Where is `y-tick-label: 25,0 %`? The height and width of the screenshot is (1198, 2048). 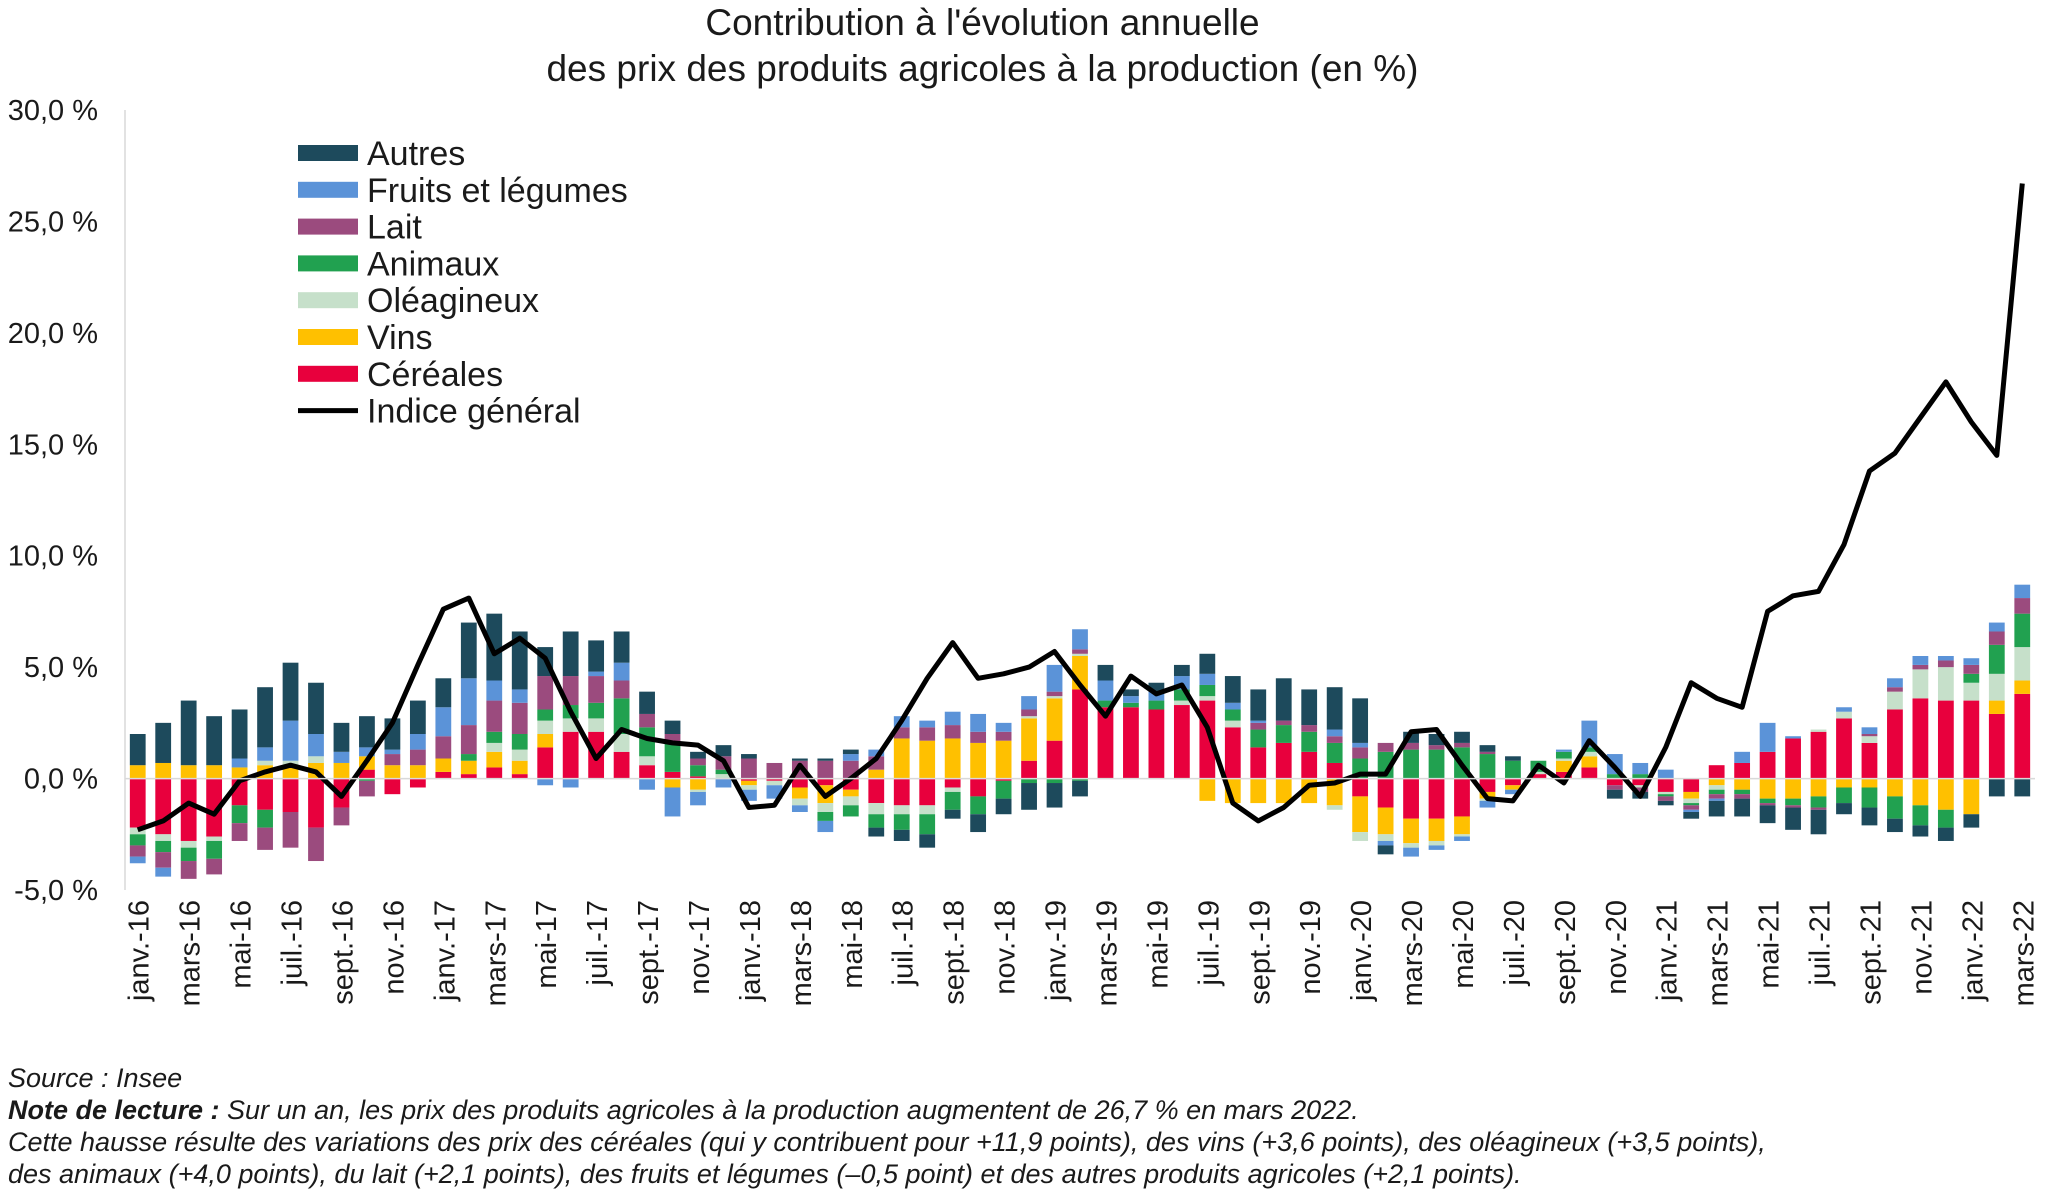
y-tick-label: 25,0 % is located at coordinates (53, 222).